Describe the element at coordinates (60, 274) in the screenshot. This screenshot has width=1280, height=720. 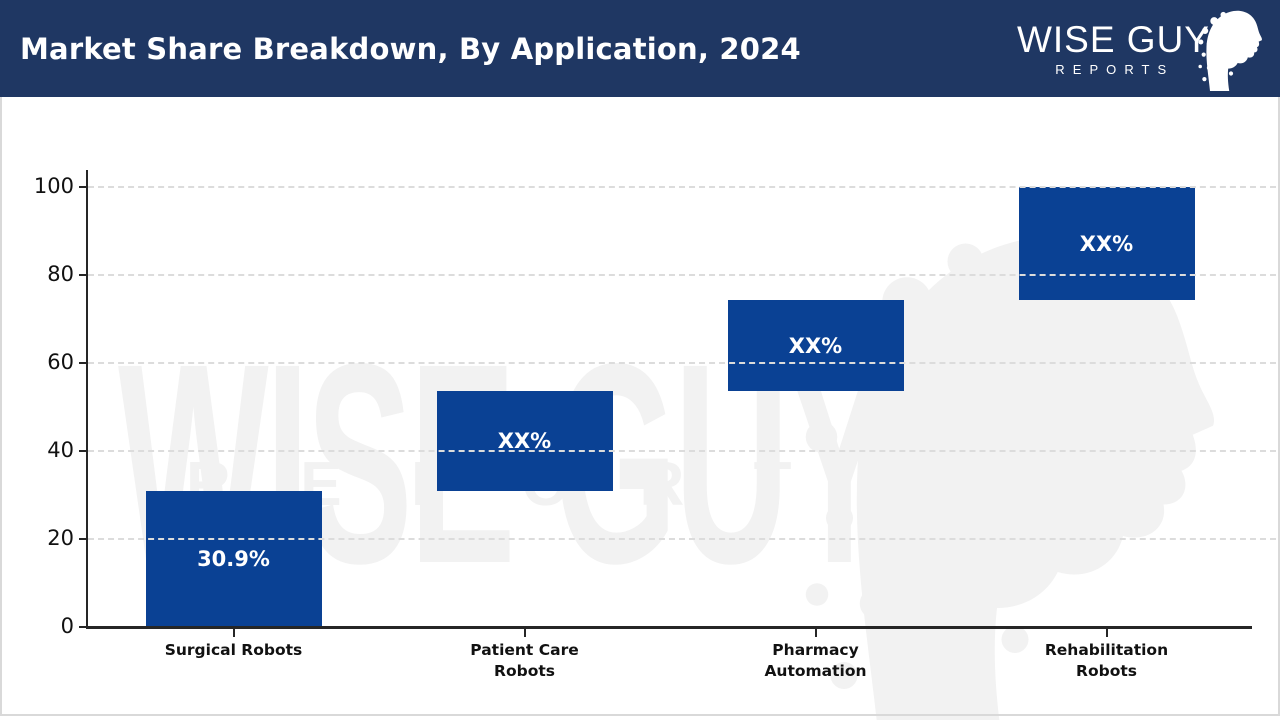
I see `y-tick-label: 80` at that location.